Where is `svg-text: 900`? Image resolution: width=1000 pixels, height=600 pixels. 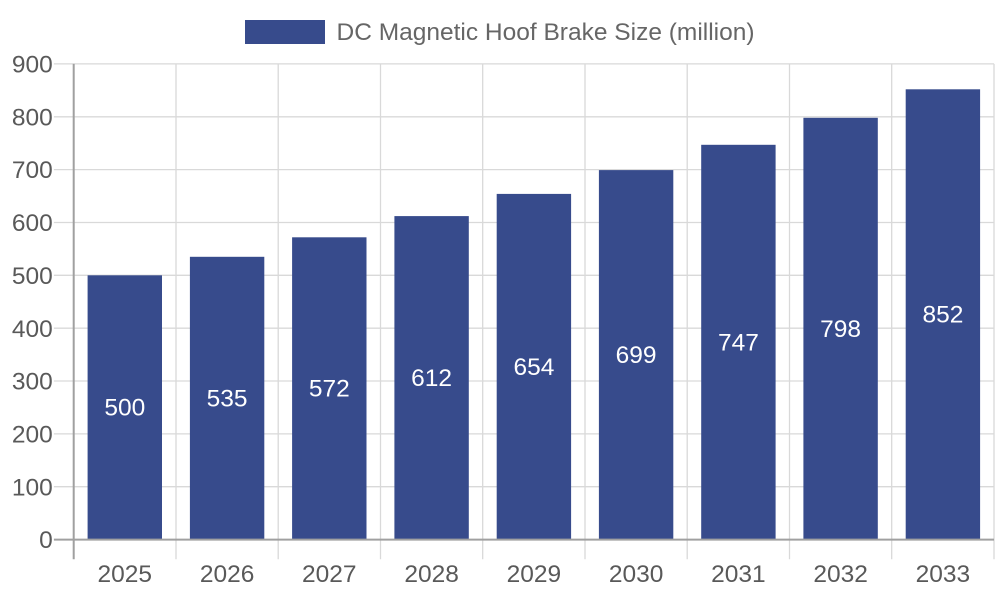
svg-text: 900 is located at coordinates (32, 64).